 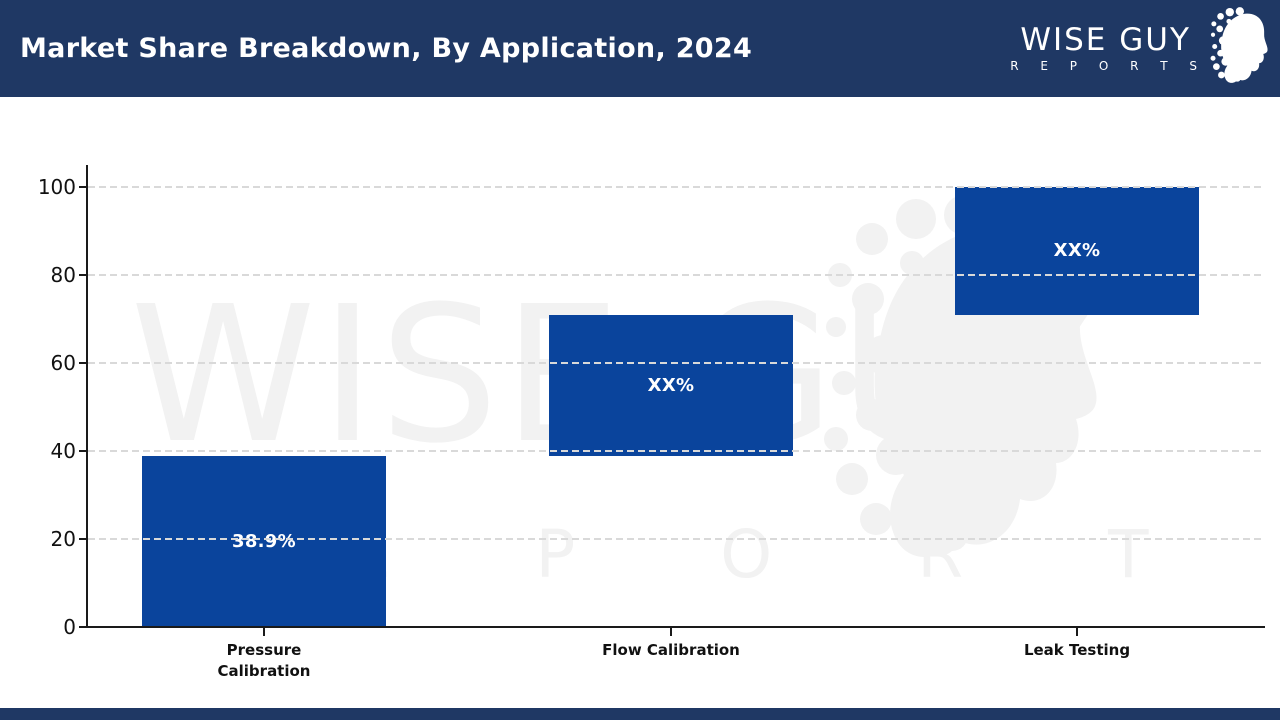 What do you see at coordinates (69, 627) in the screenshot?
I see `y-tick-label: 0` at bounding box center [69, 627].